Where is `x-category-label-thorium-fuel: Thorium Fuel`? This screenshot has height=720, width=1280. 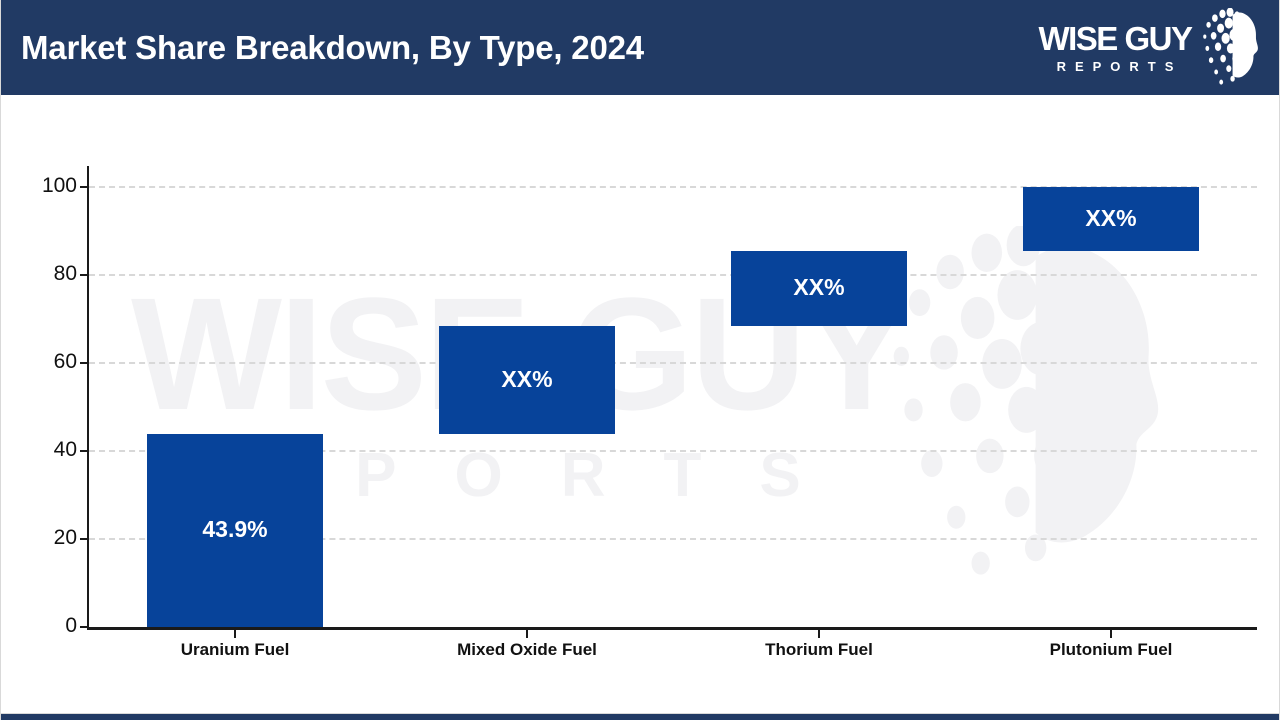 x-category-label-thorium-fuel: Thorium Fuel is located at coordinates (819, 649).